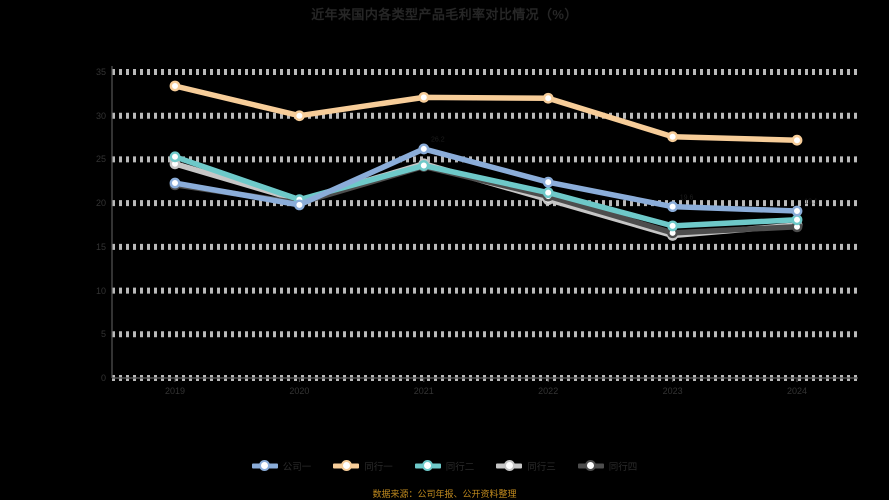 The image size is (889, 500). I want to click on legend-label: 公司一, so click(297, 467).